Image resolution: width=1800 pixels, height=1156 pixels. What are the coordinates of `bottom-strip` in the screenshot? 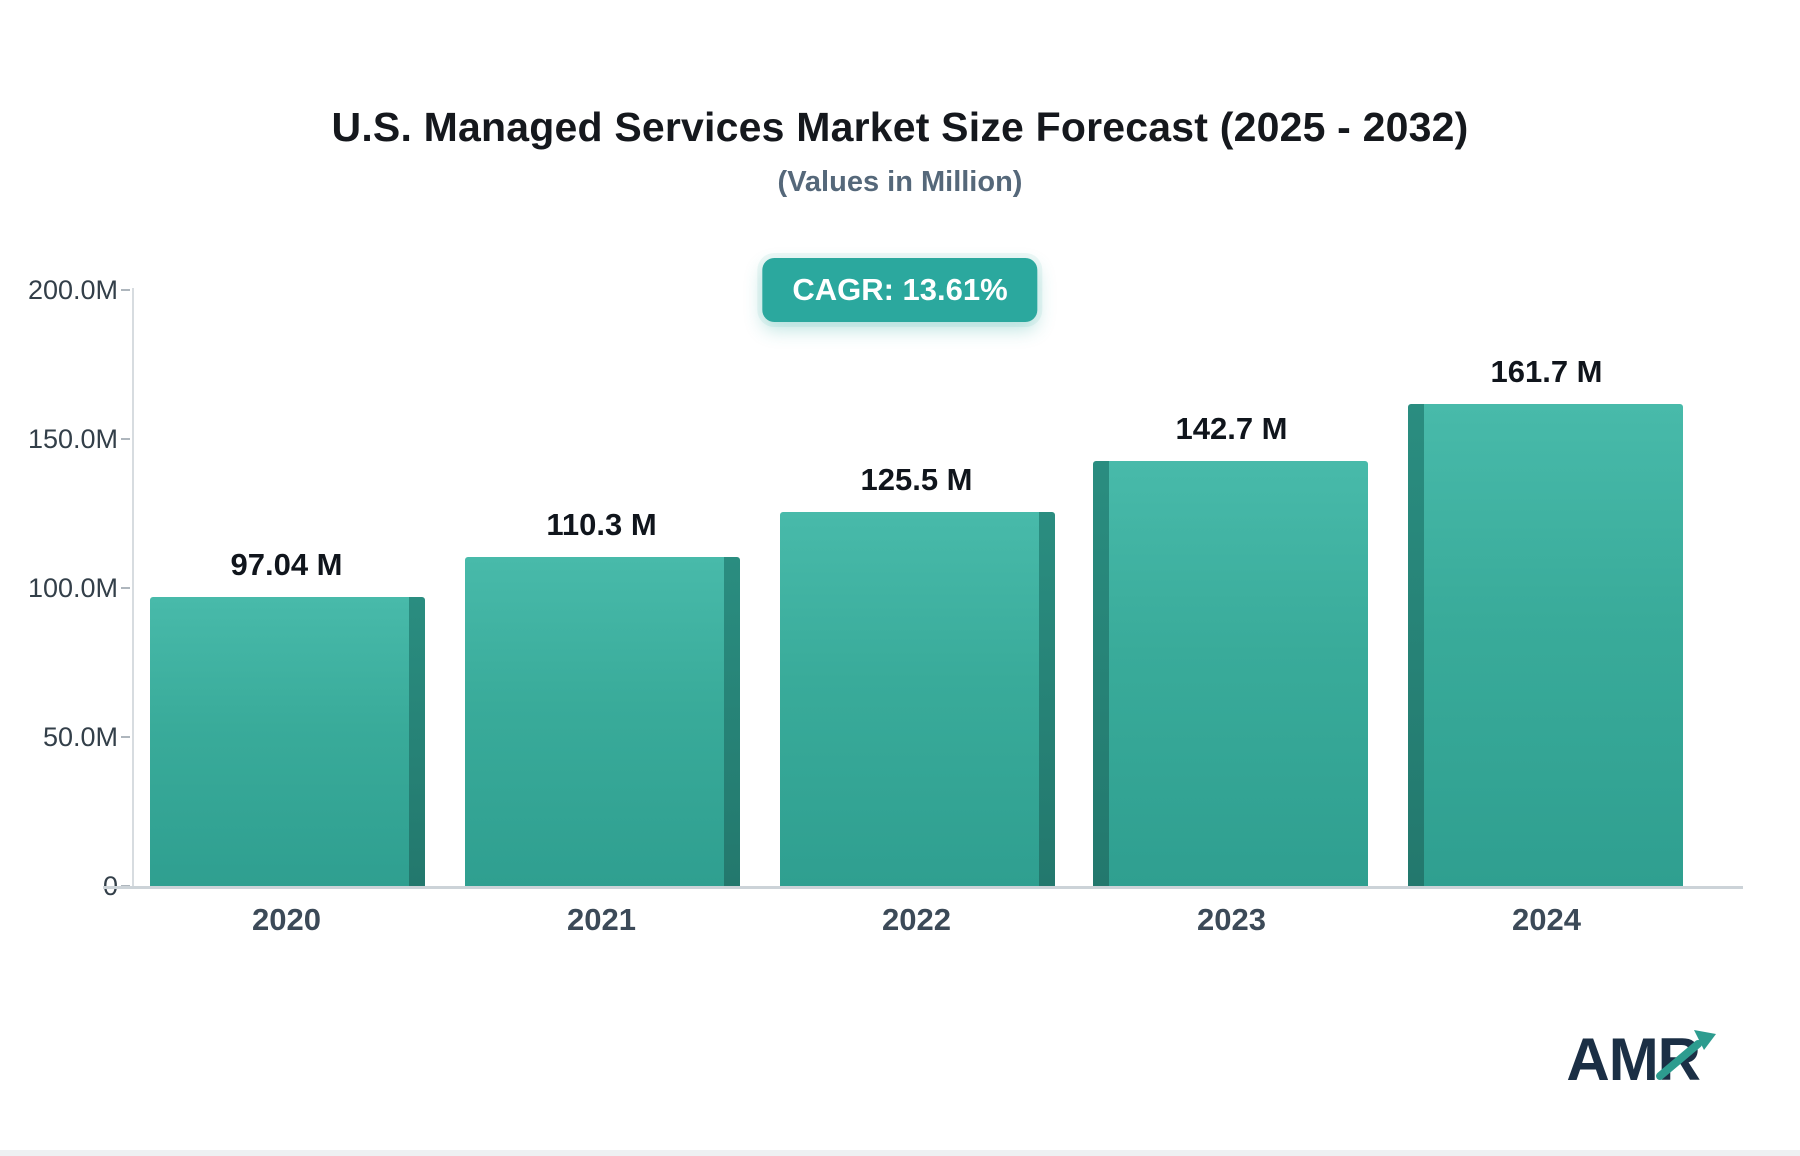 It's located at (900, 1153).